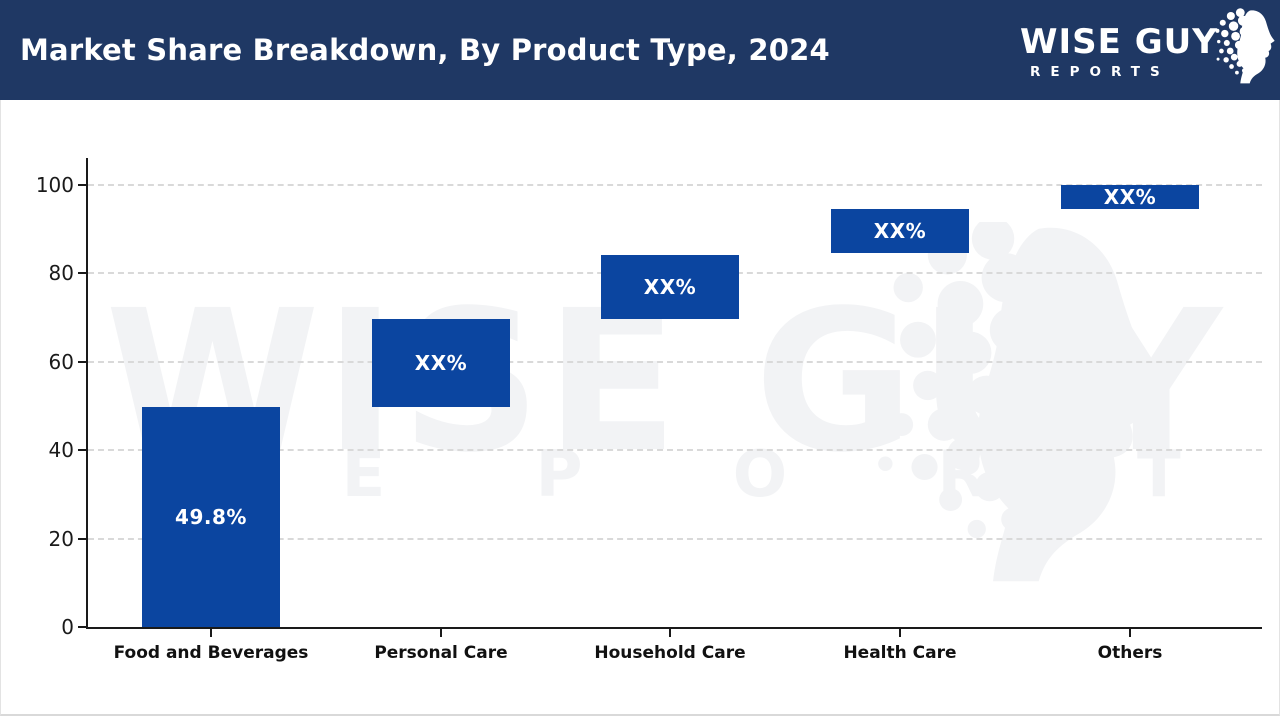 The image size is (1280, 720). What do you see at coordinates (1119, 42) in the screenshot?
I see `brand-name: WISE GUY` at bounding box center [1119, 42].